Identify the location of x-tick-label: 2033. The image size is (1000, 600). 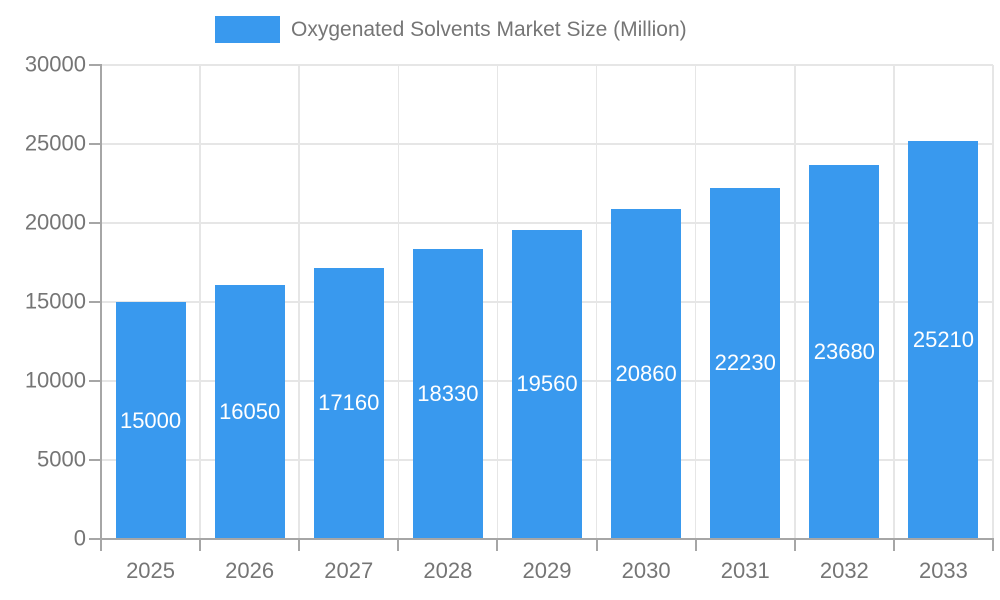
(943, 570).